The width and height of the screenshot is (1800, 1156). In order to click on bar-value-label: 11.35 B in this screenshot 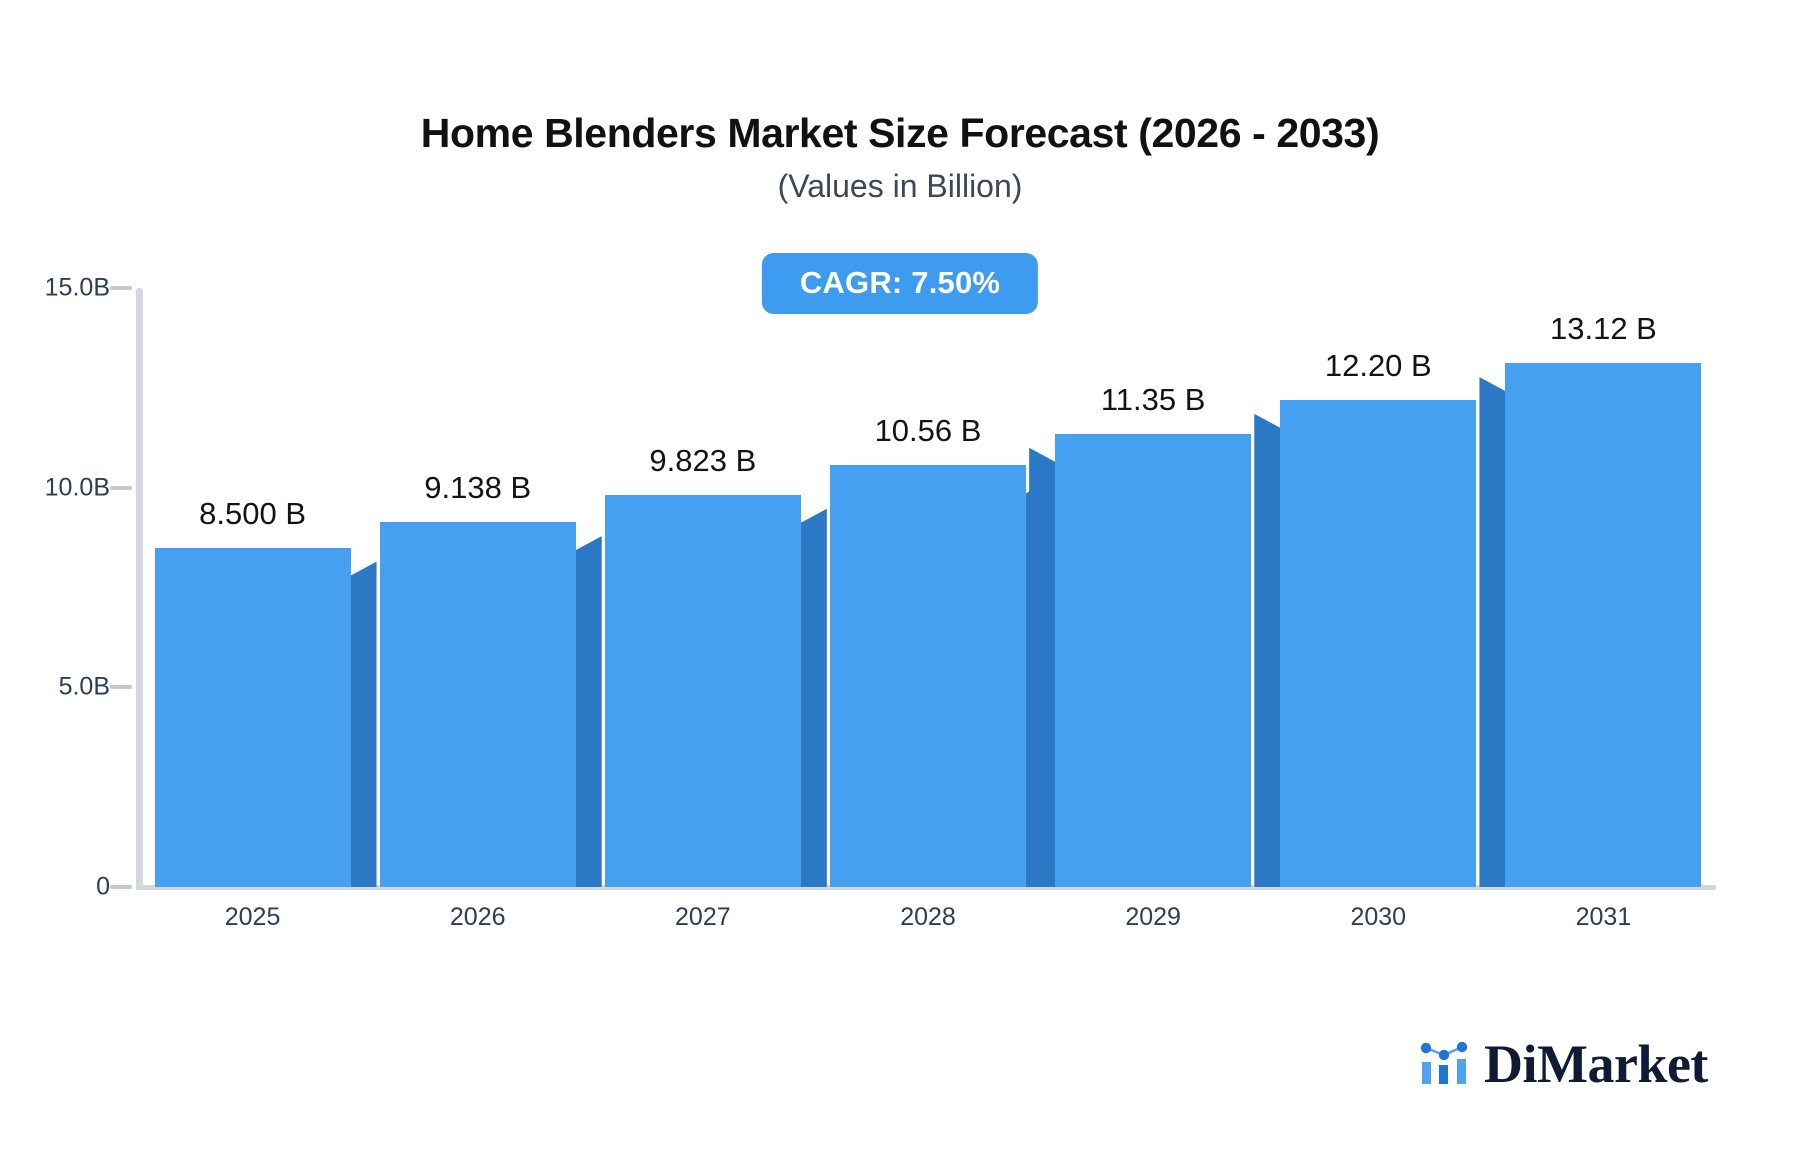, I will do `click(1153, 399)`.